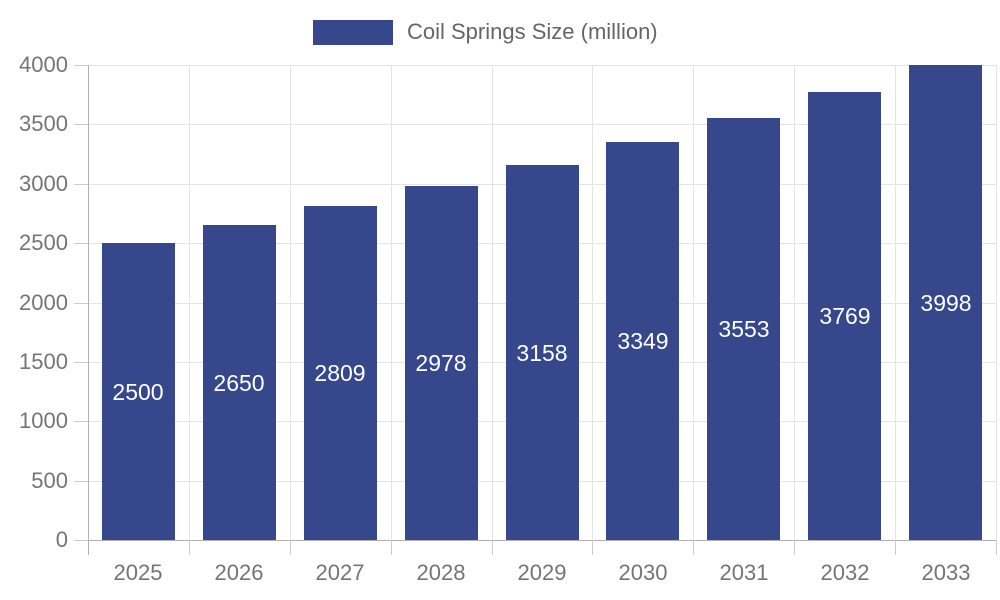 The image size is (1000, 600). I want to click on y-axis-line, so click(88, 310).